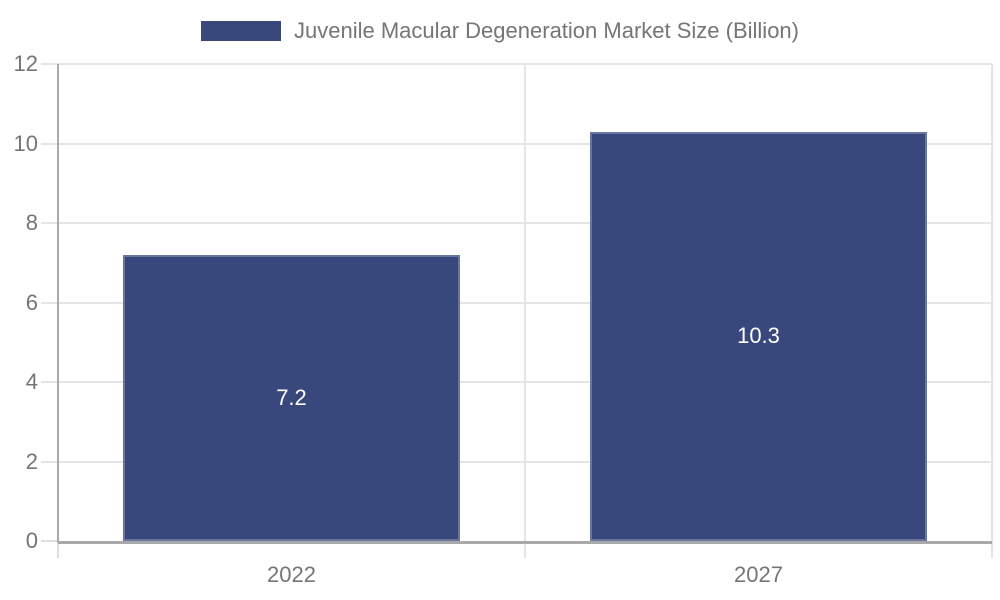  Describe the element at coordinates (758, 574) in the screenshot. I see `x-axis-tick-label: 2027` at that location.